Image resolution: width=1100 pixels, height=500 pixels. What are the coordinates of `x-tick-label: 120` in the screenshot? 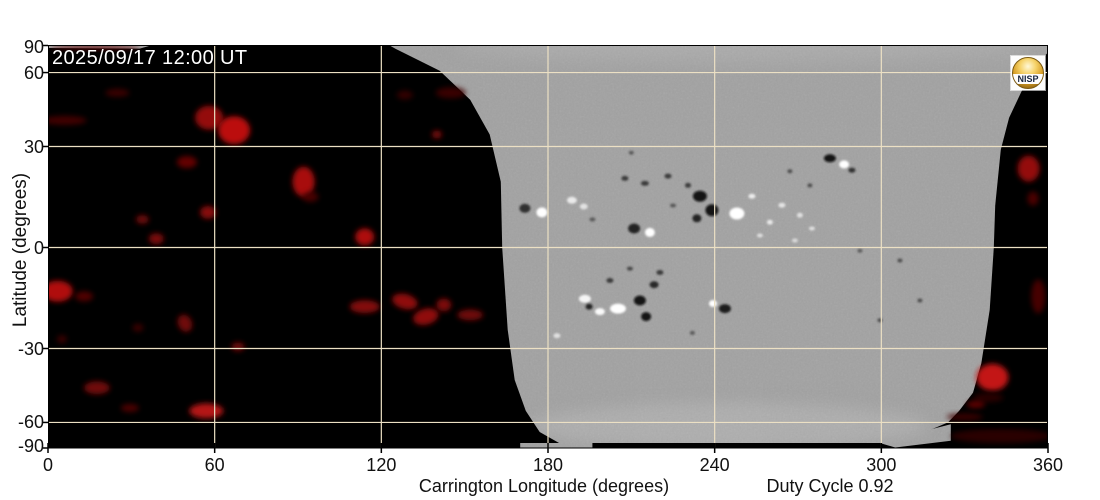 It's located at (381, 465).